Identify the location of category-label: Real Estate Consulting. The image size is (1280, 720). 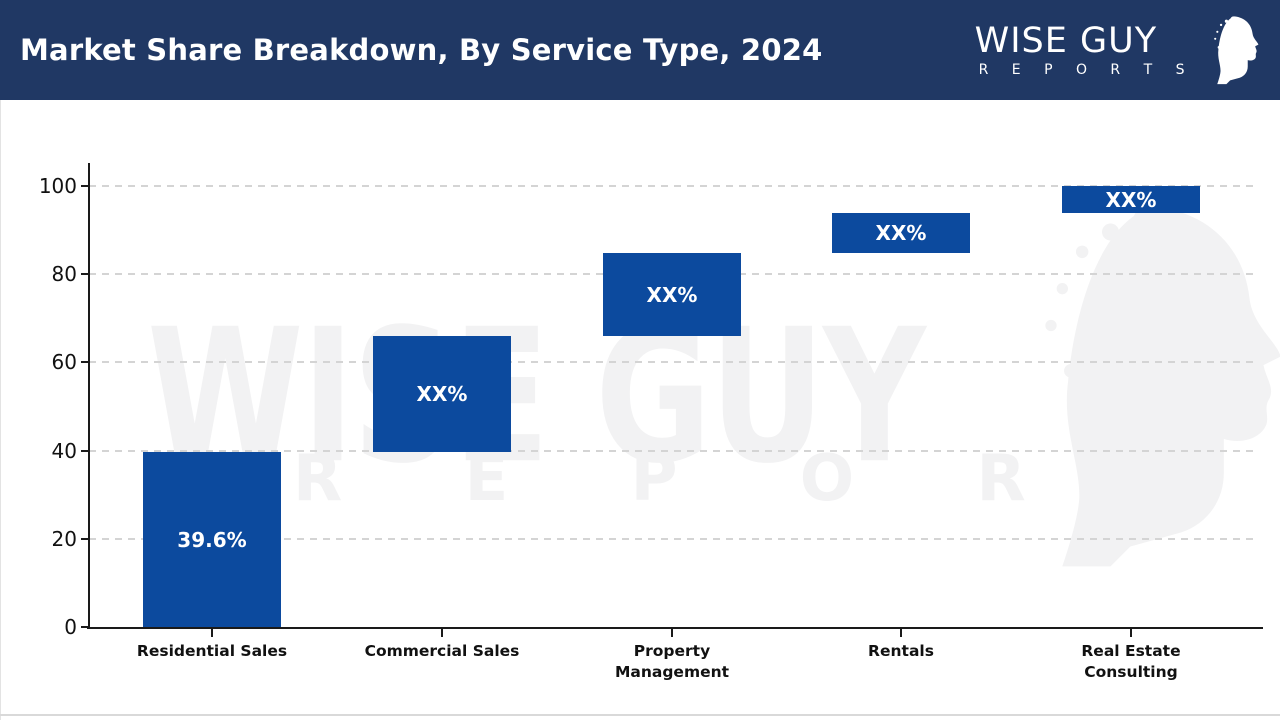
(1131, 661).